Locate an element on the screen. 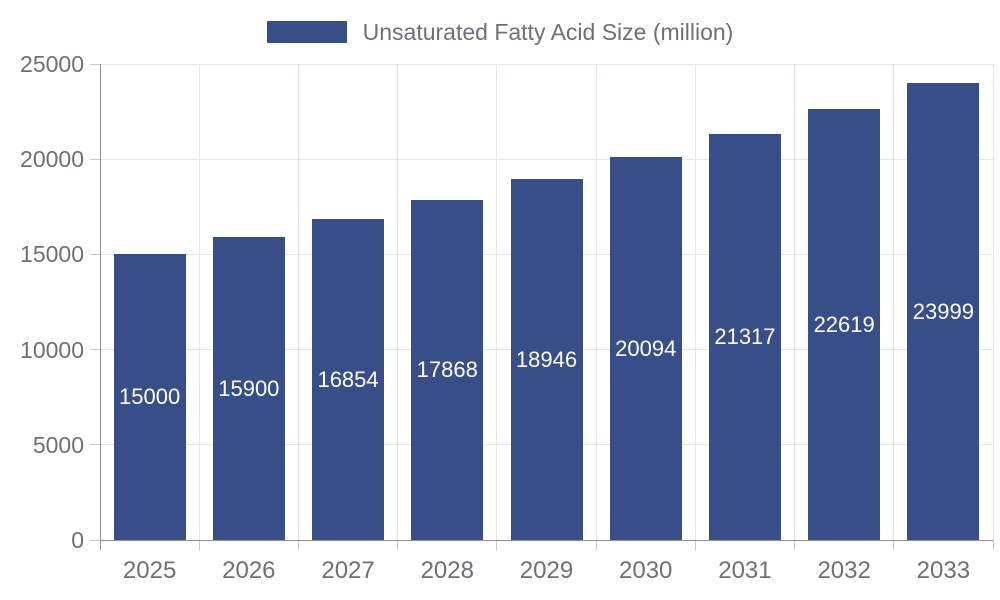 The width and height of the screenshot is (1000, 600). x-axis-tick-label: 2026 is located at coordinates (249, 570).